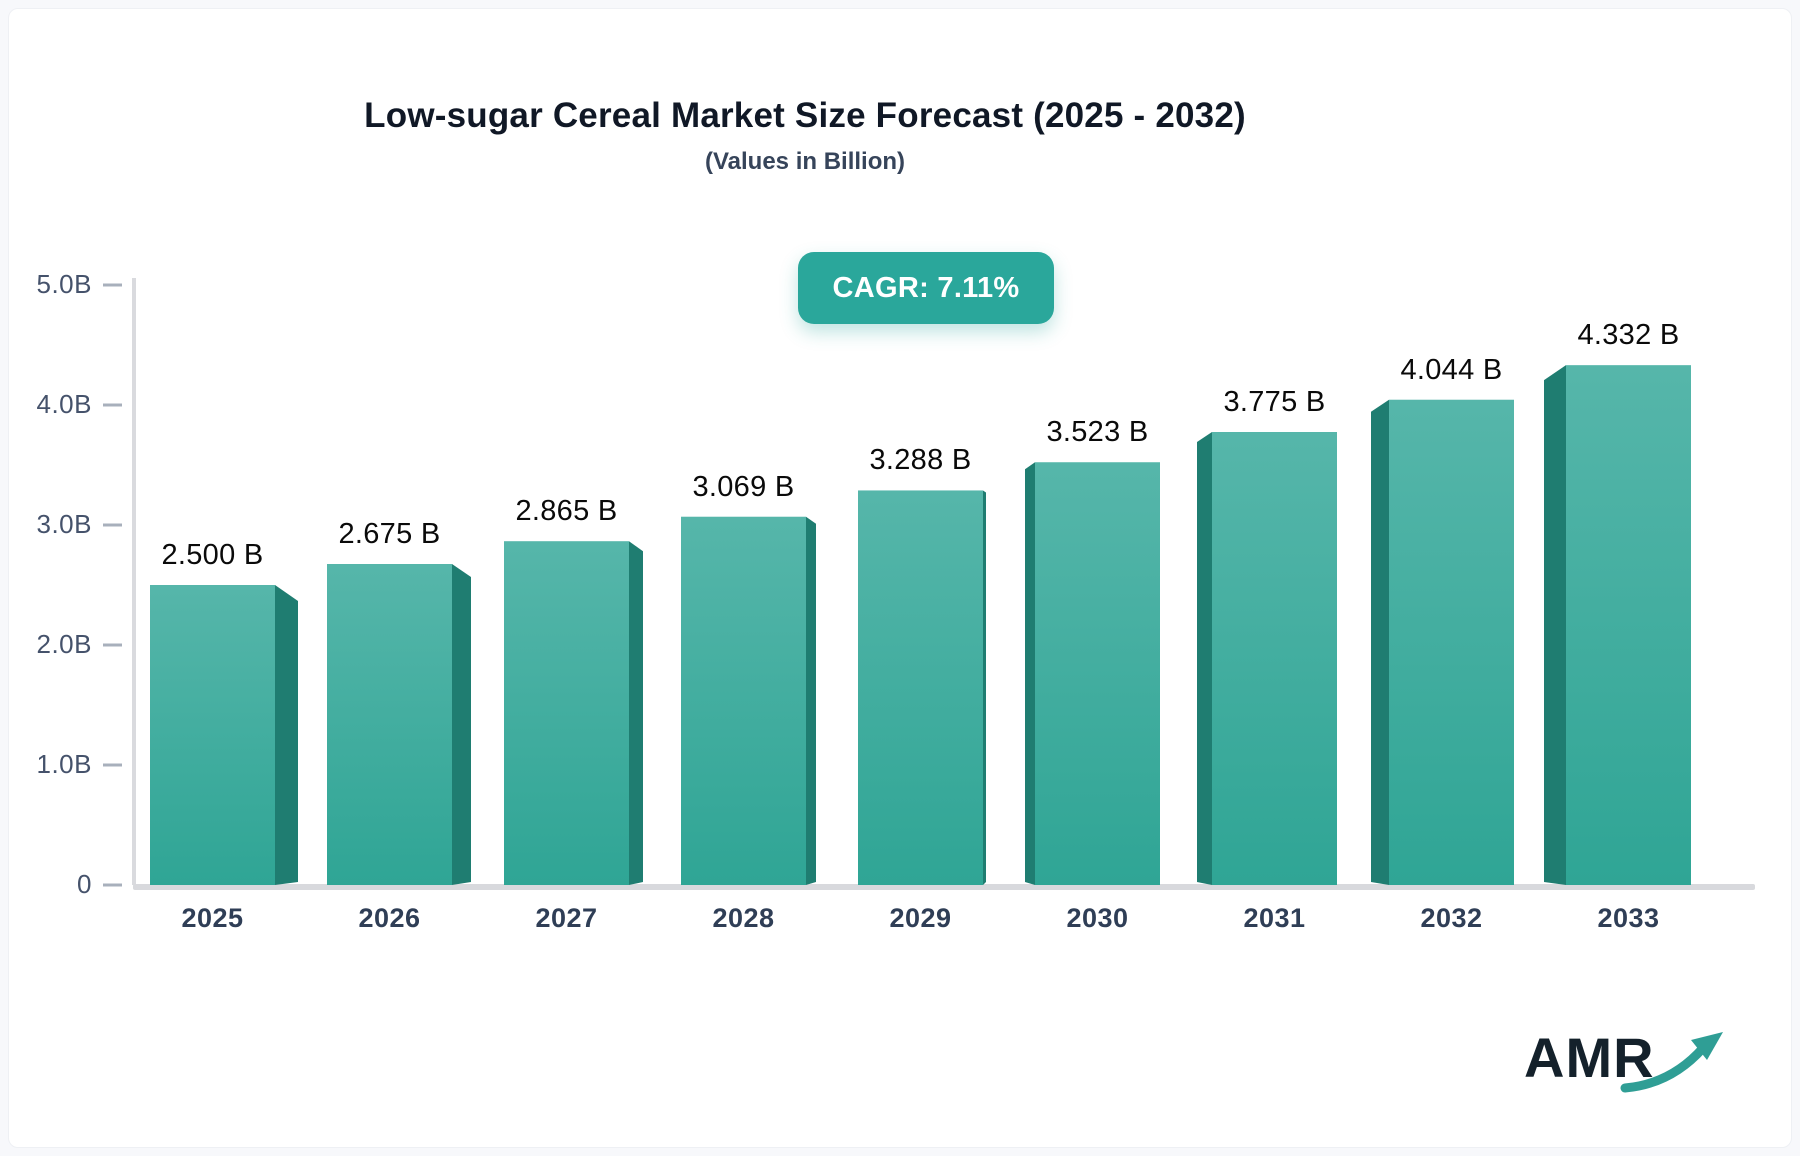 This screenshot has height=1156, width=1800. I want to click on growth-arrow-icon, so click(1671, 1062).